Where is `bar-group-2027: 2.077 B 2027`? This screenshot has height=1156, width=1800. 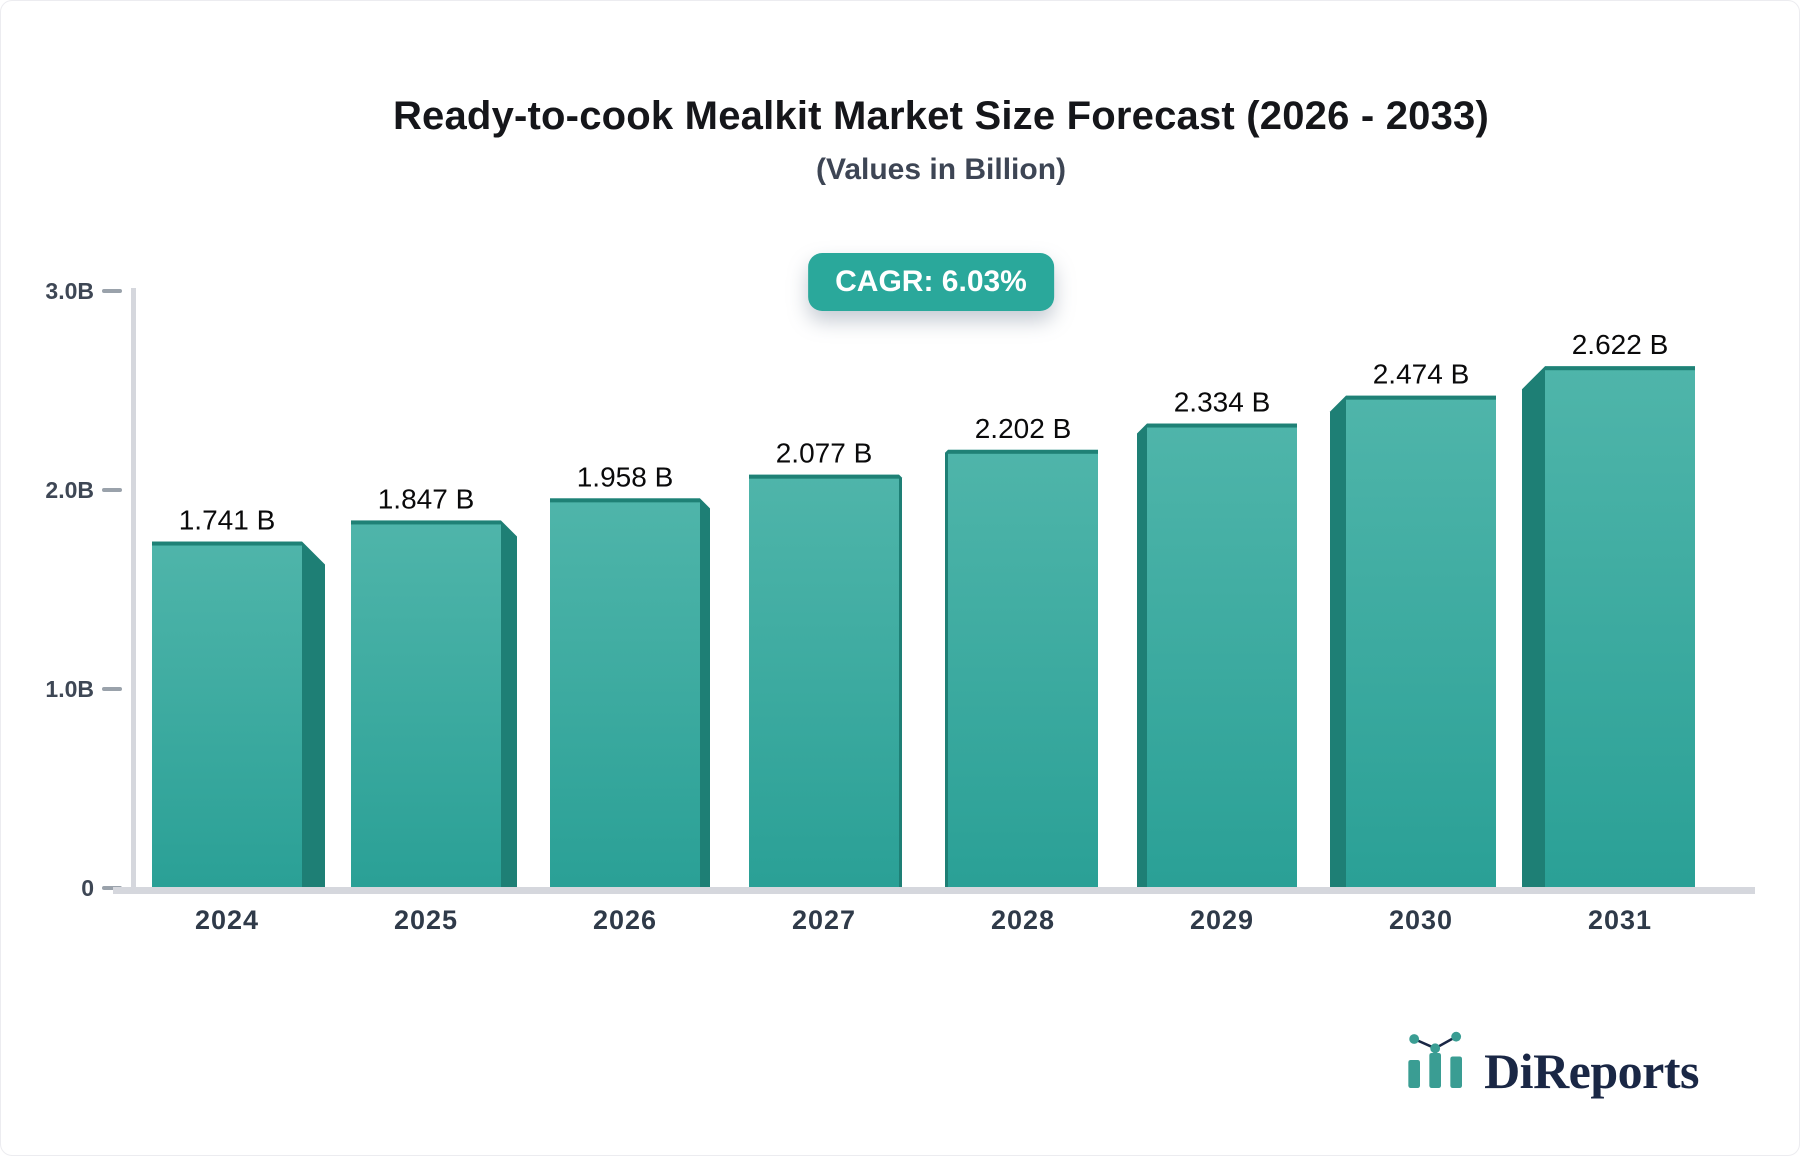 bar-group-2027: 2.077 B 2027 is located at coordinates (825, 686).